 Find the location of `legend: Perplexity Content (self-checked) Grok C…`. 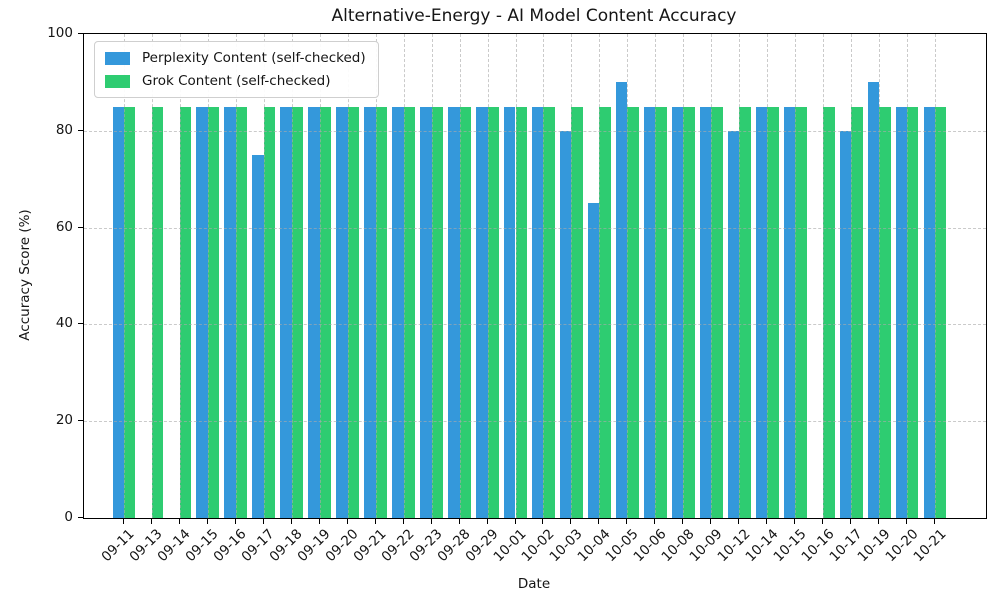

legend: Perplexity Content (self-checked) Grok C… is located at coordinates (236, 69).